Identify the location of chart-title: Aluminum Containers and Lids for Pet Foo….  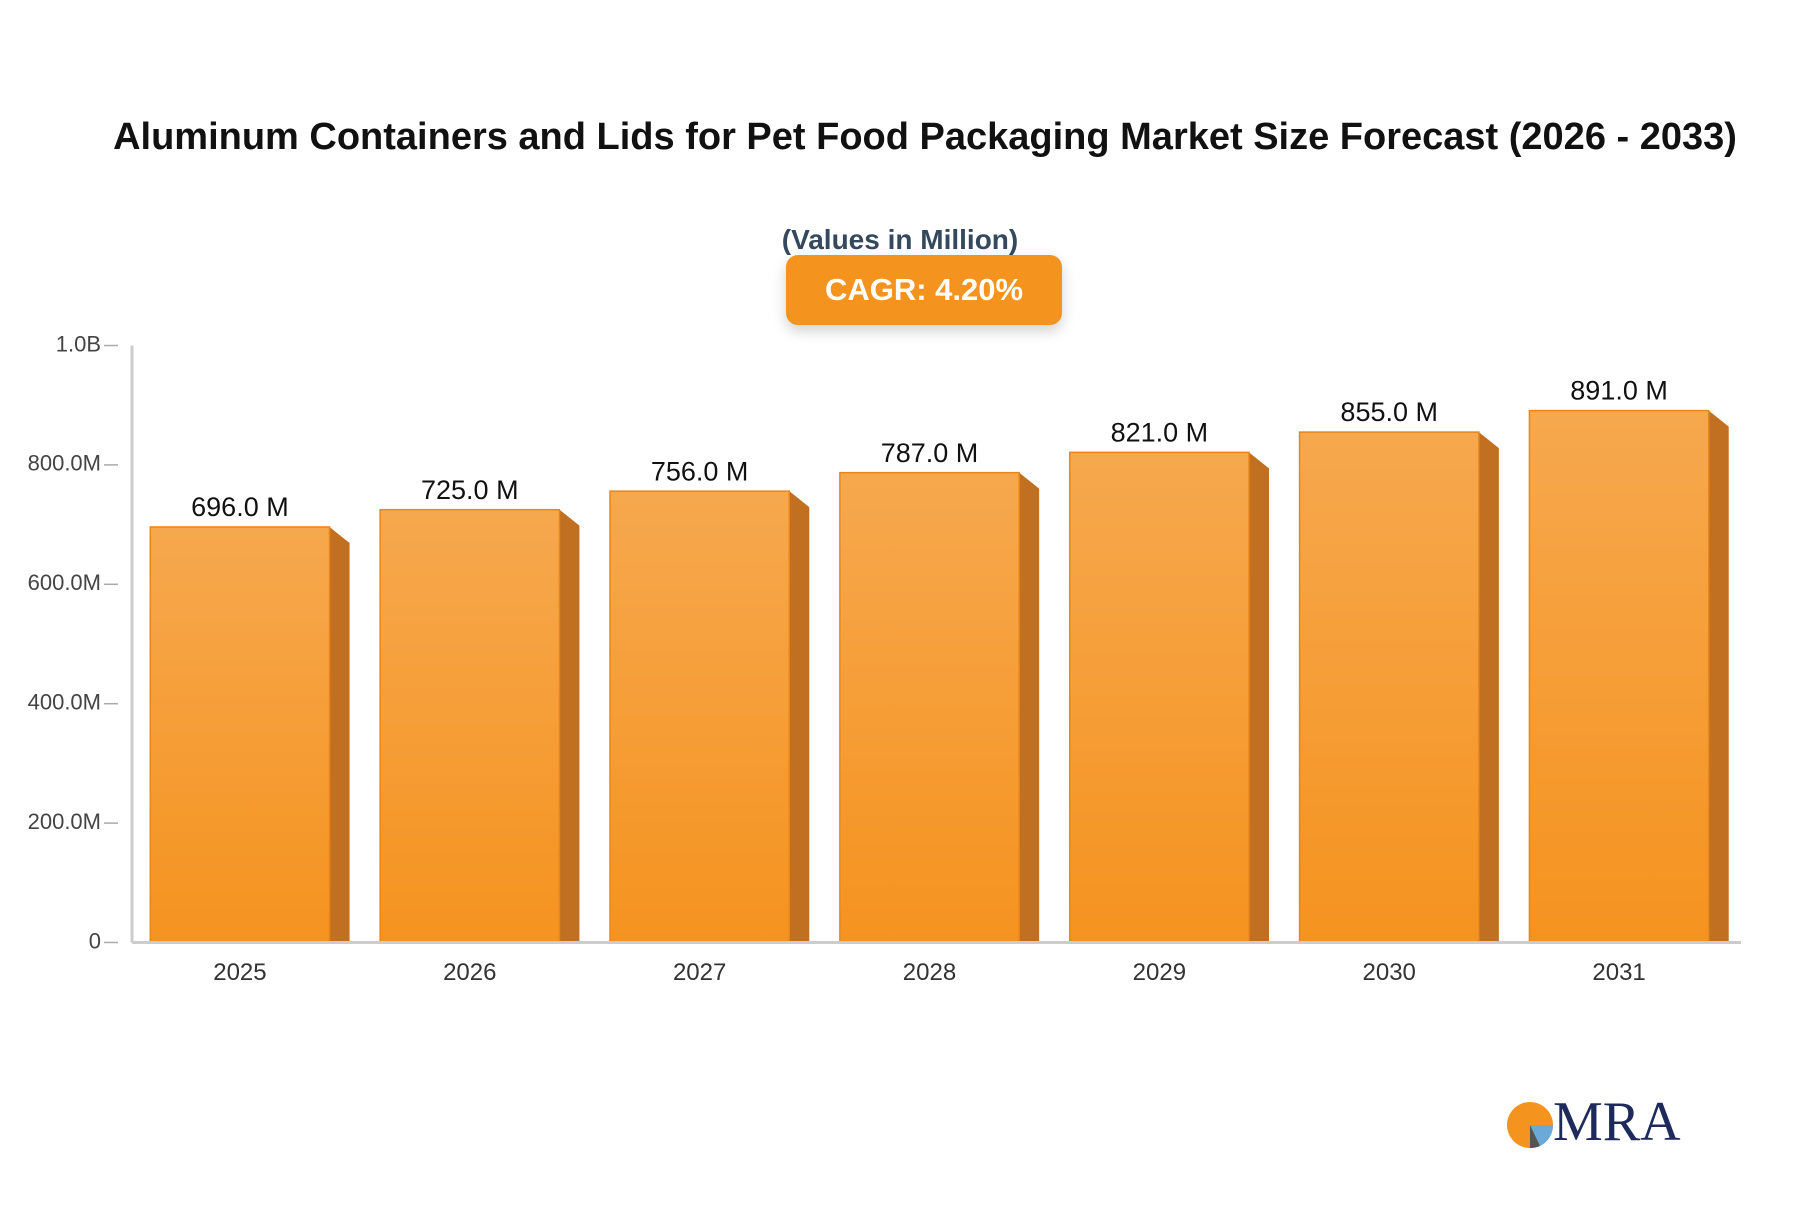
(925, 137).